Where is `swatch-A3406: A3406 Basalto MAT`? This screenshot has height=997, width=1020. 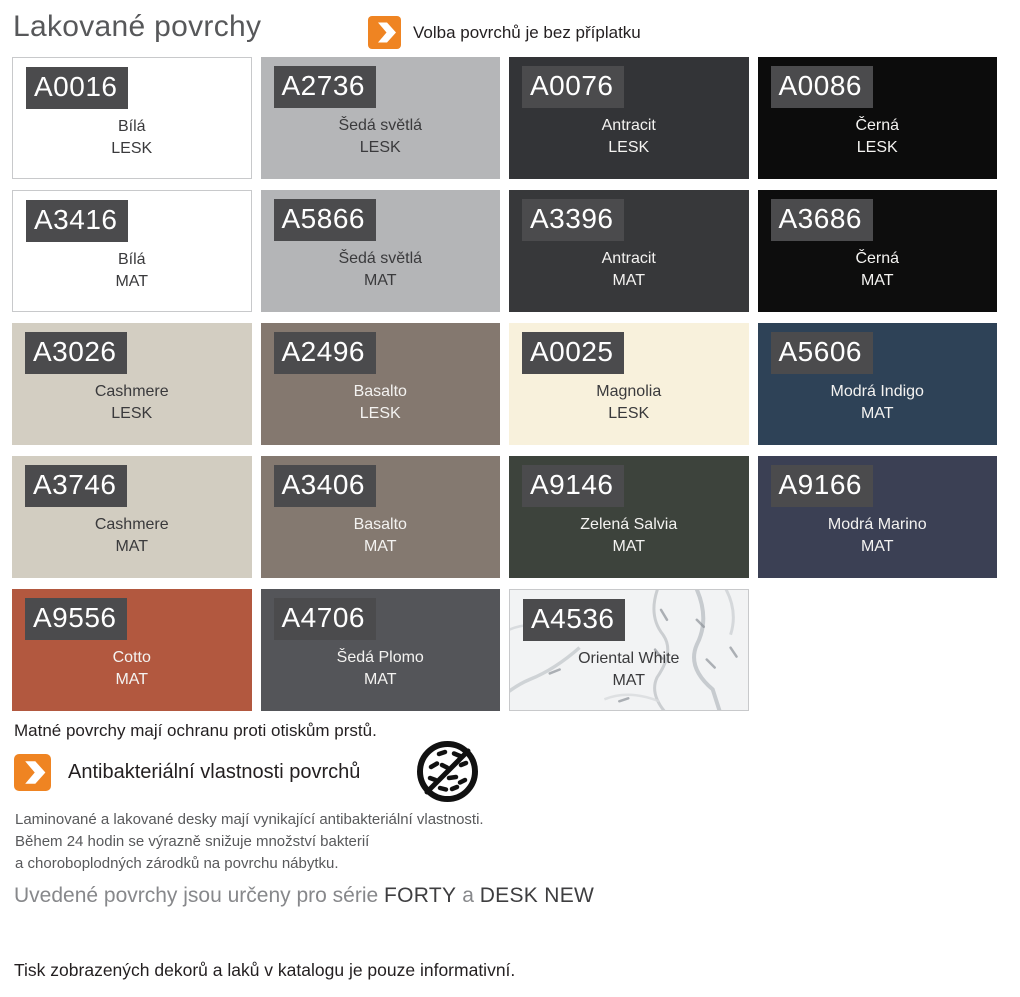 swatch-A3406: A3406 Basalto MAT is located at coordinates (380, 517).